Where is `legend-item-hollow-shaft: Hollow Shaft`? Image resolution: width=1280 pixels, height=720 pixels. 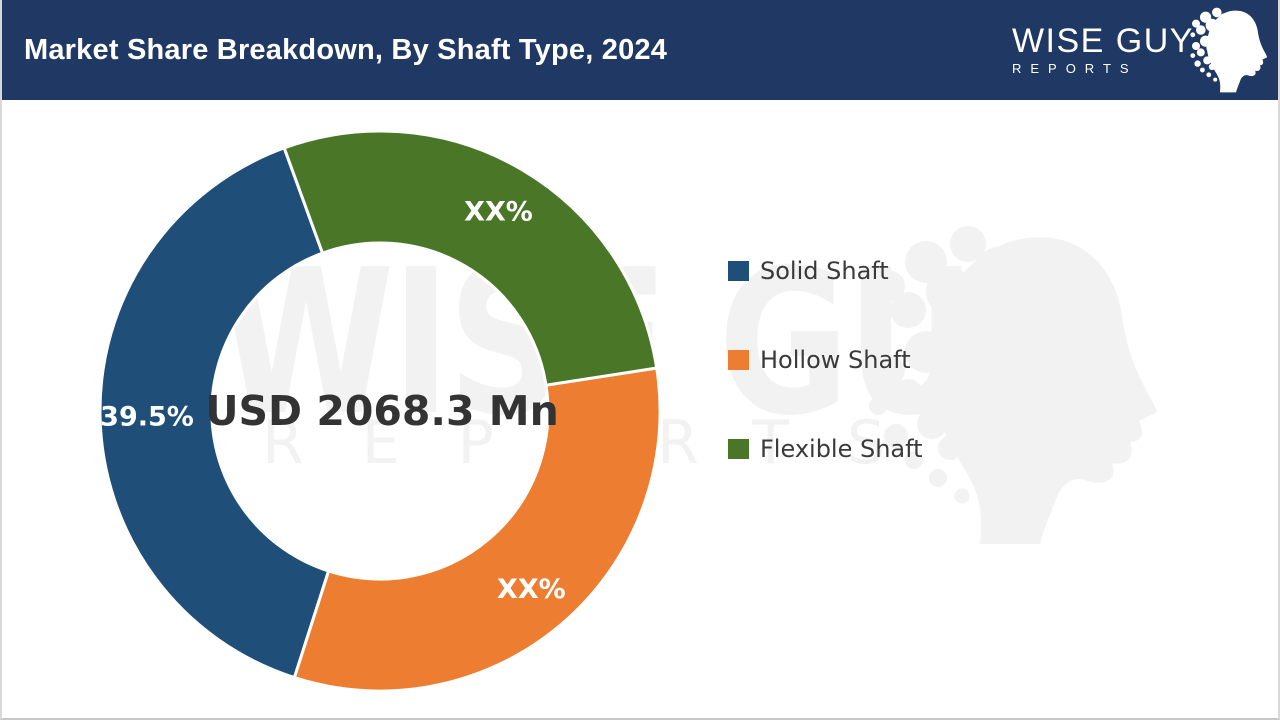 legend-item-hollow-shaft: Hollow Shaft is located at coordinates (825, 360).